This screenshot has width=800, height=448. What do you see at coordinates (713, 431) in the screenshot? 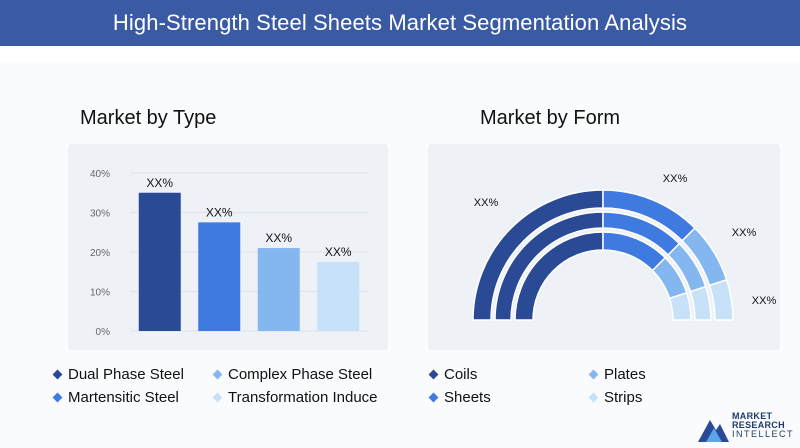
I see `mountain-logo-icon` at bounding box center [713, 431].